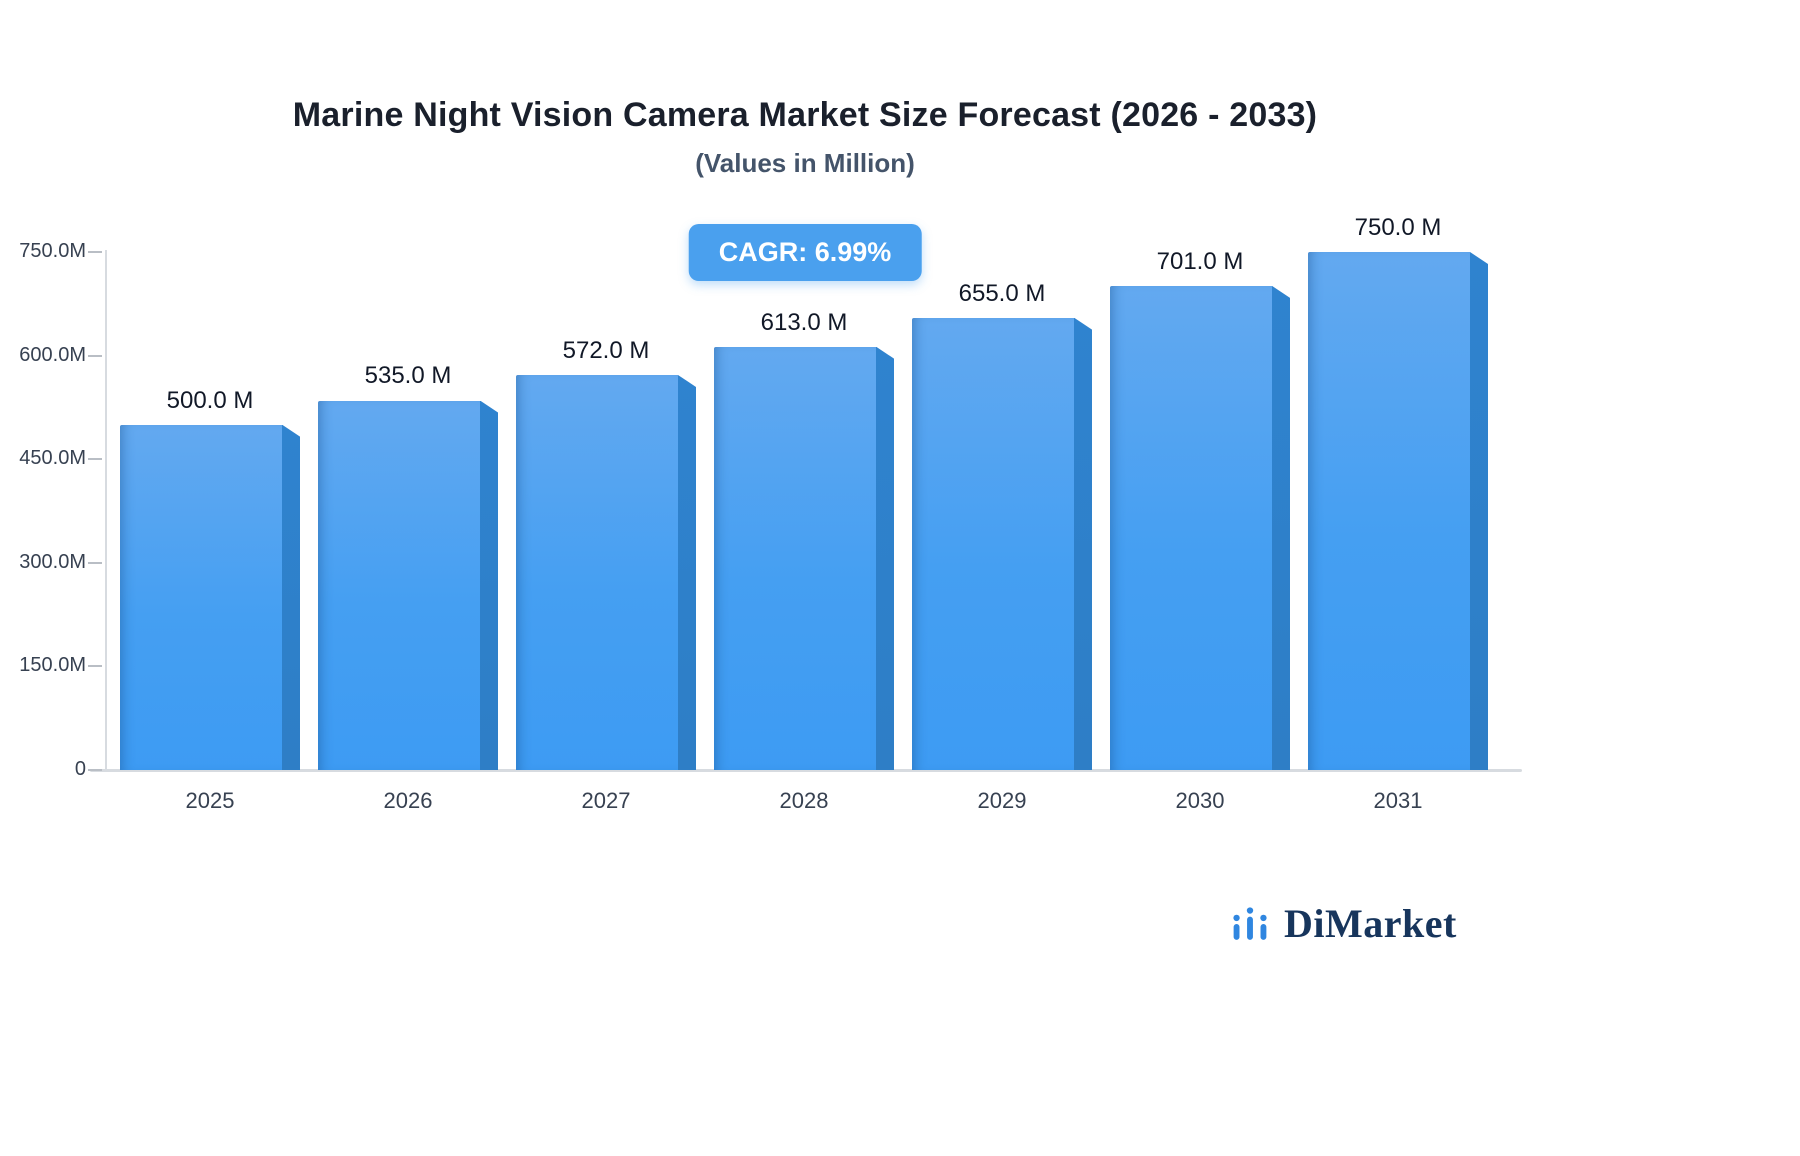 The width and height of the screenshot is (1800, 1156). I want to click on bar-value-label: 572.0 M, so click(606, 350).